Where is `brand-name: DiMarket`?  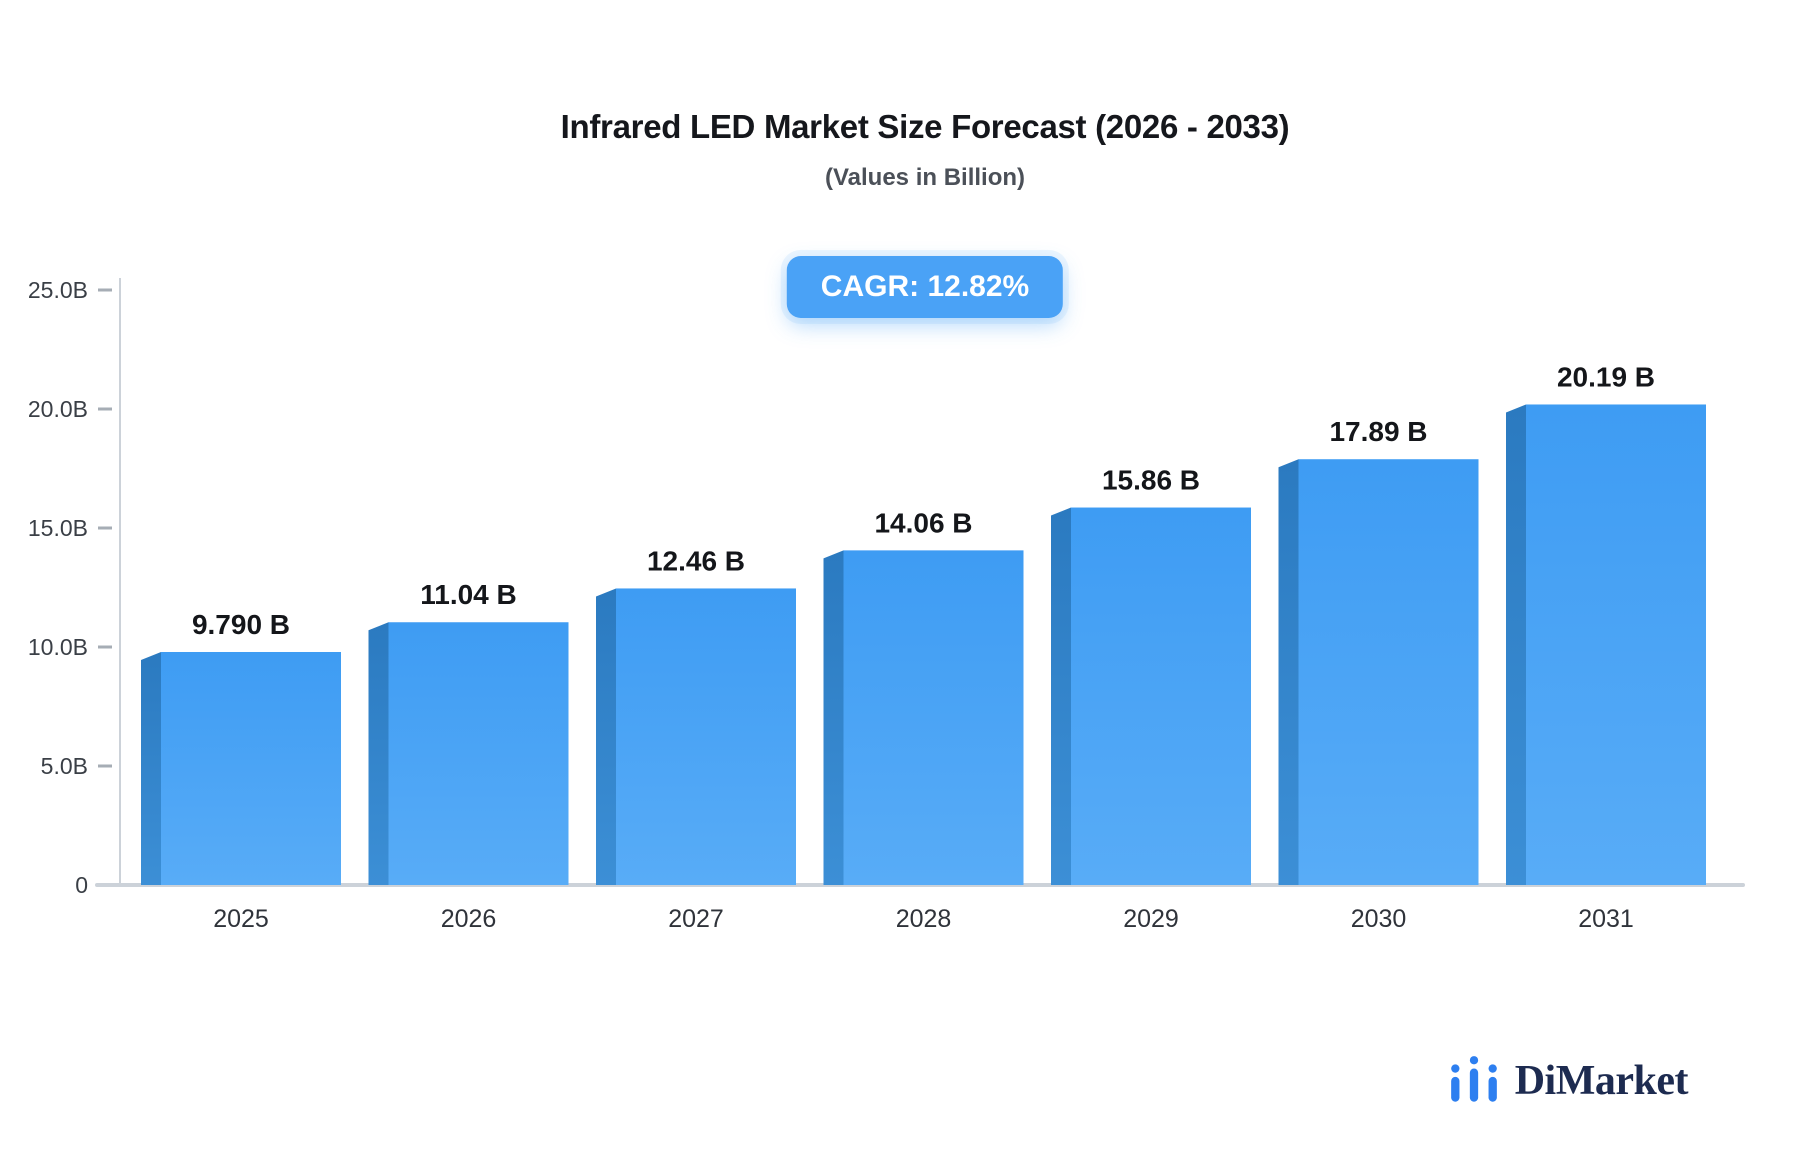 brand-name: DiMarket is located at coordinates (1601, 1081).